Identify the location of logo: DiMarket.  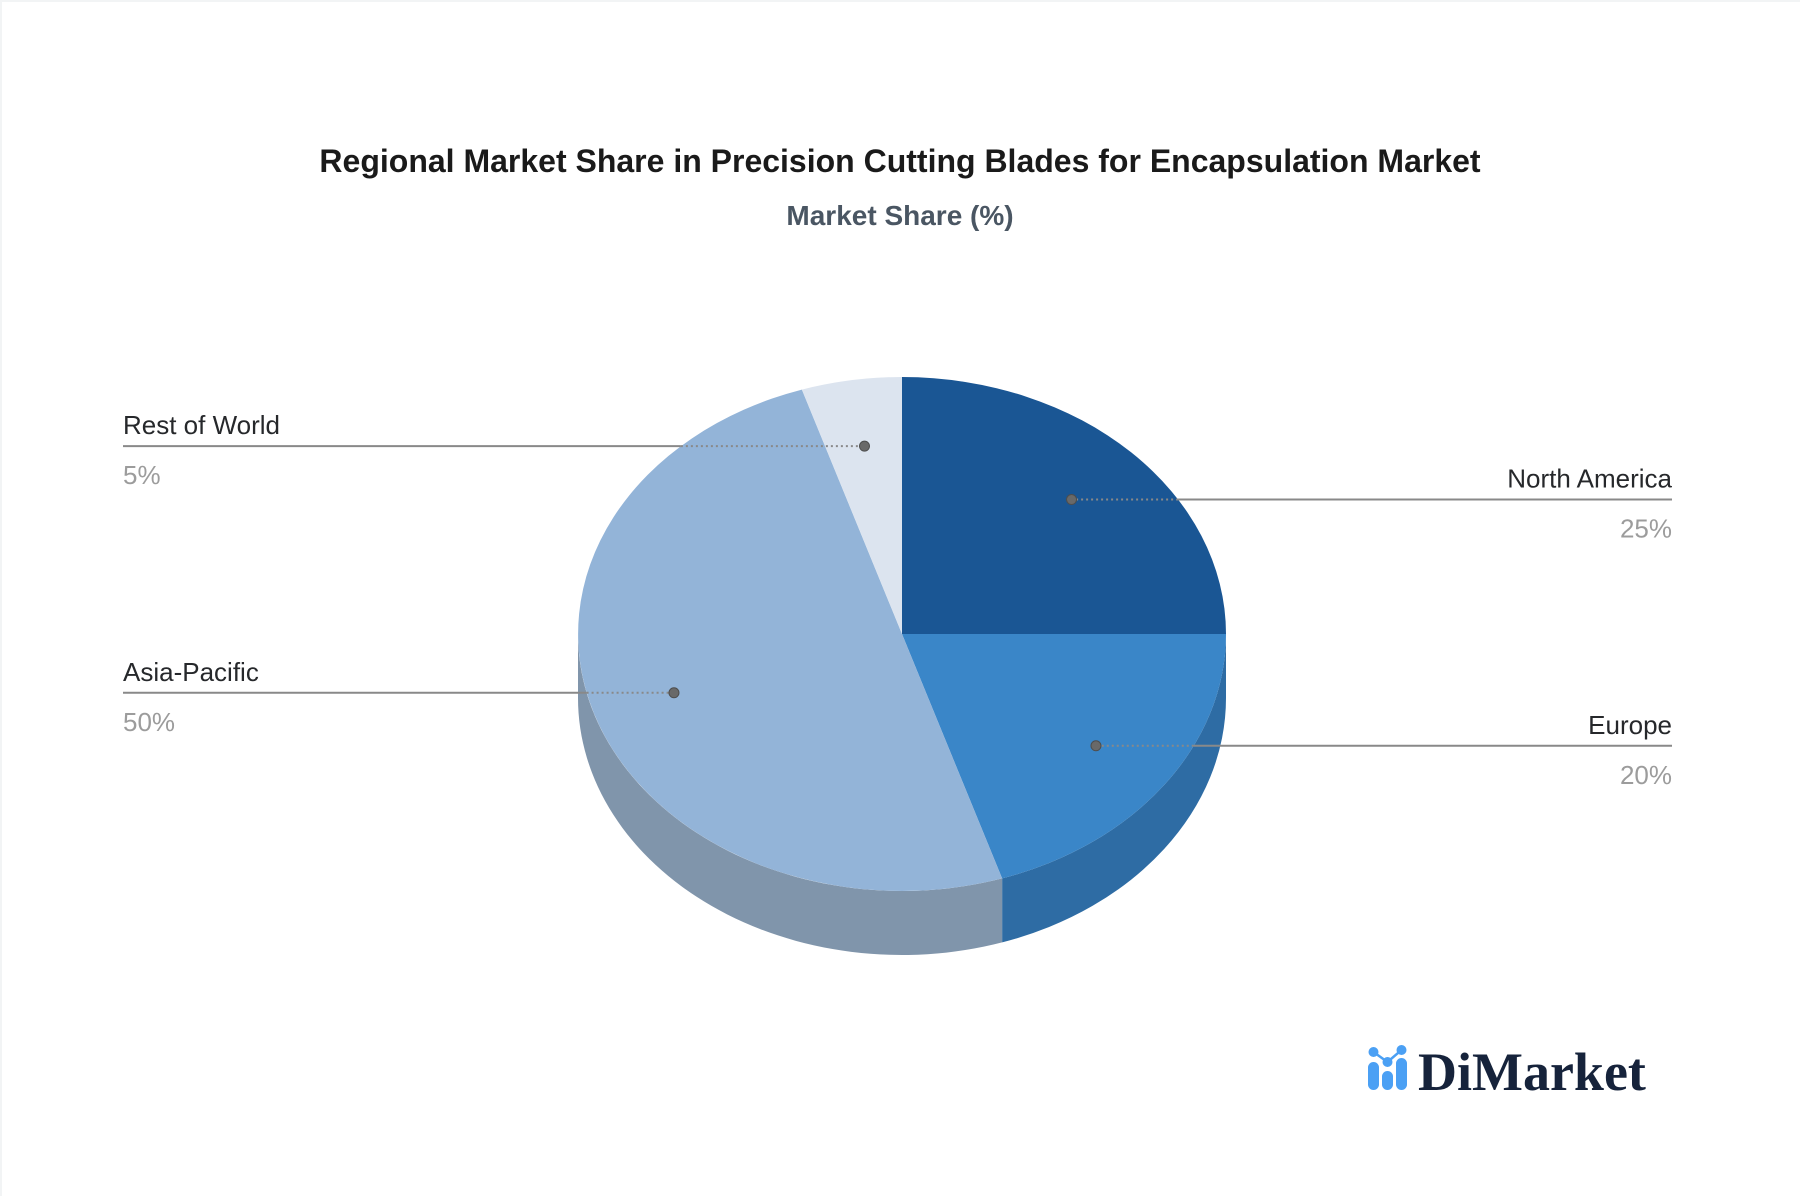
(1507, 1072).